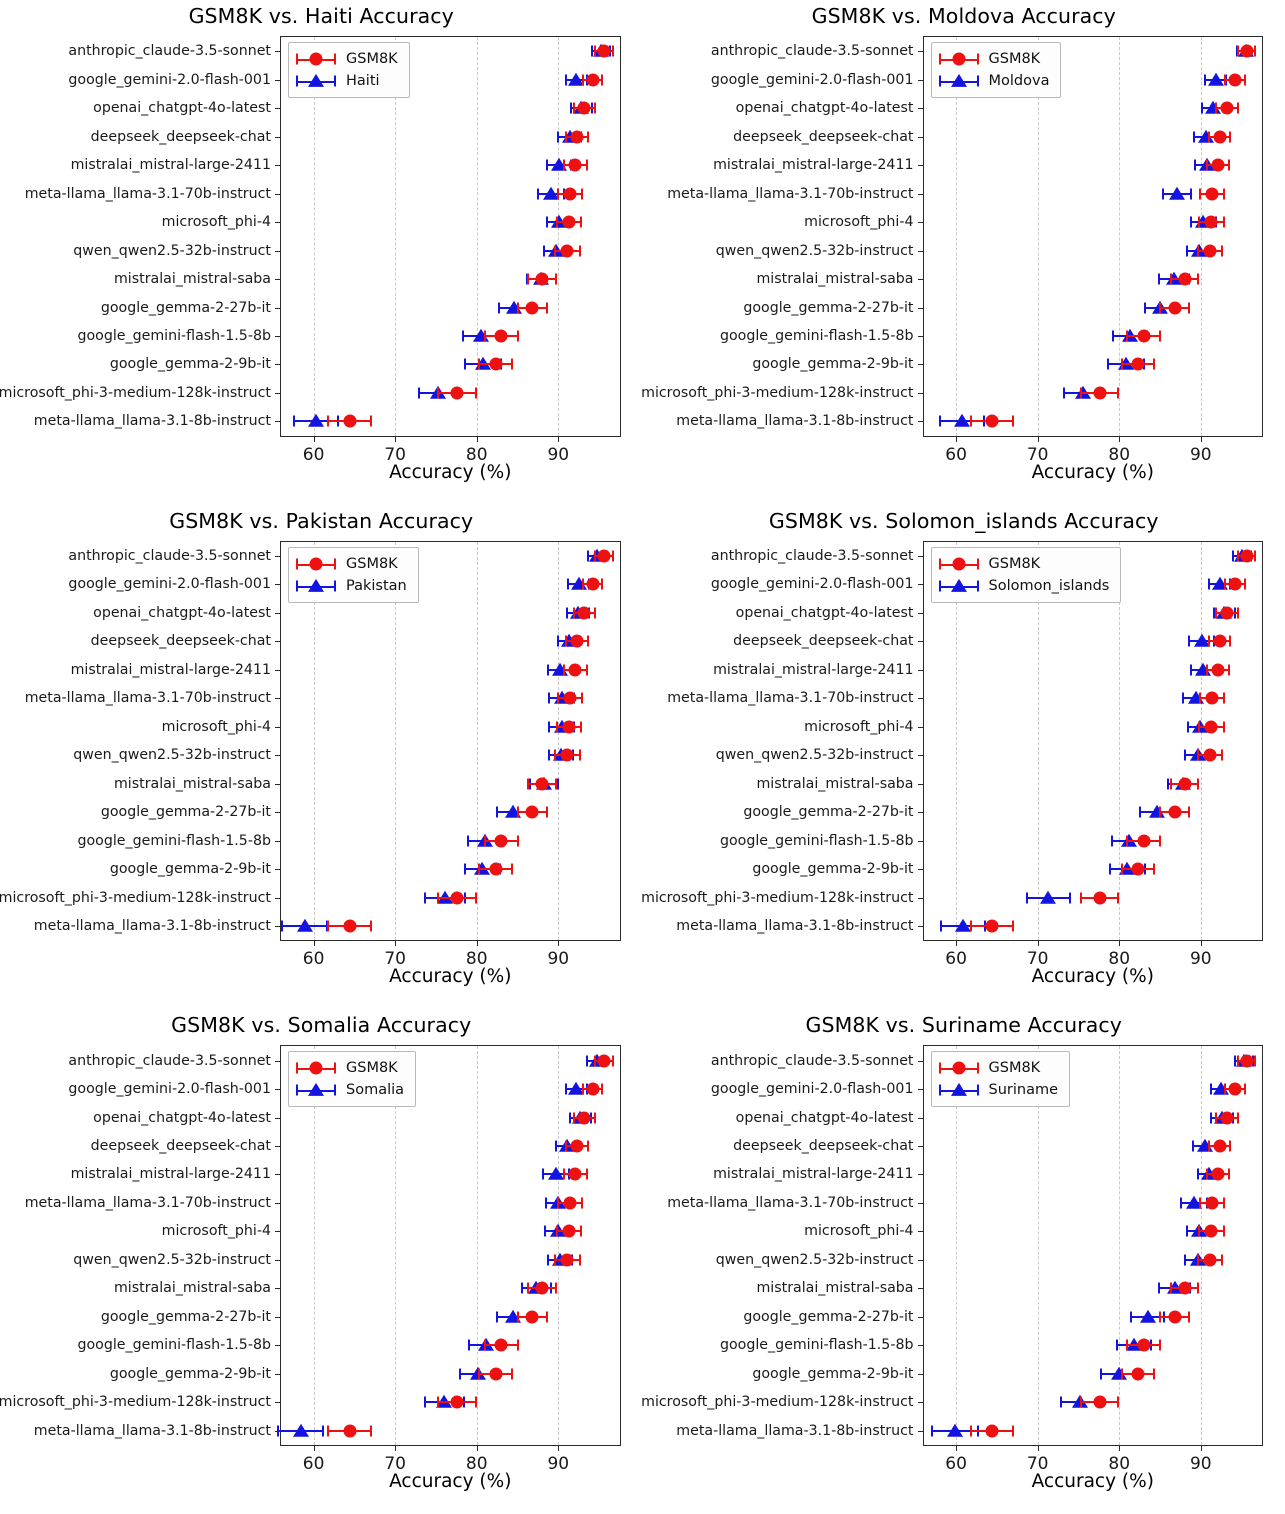 The height and width of the screenshot is (1514, 1285). I want to click on y-axis-model-label: mistralai_mistral-large-2411, so click(813, 669).